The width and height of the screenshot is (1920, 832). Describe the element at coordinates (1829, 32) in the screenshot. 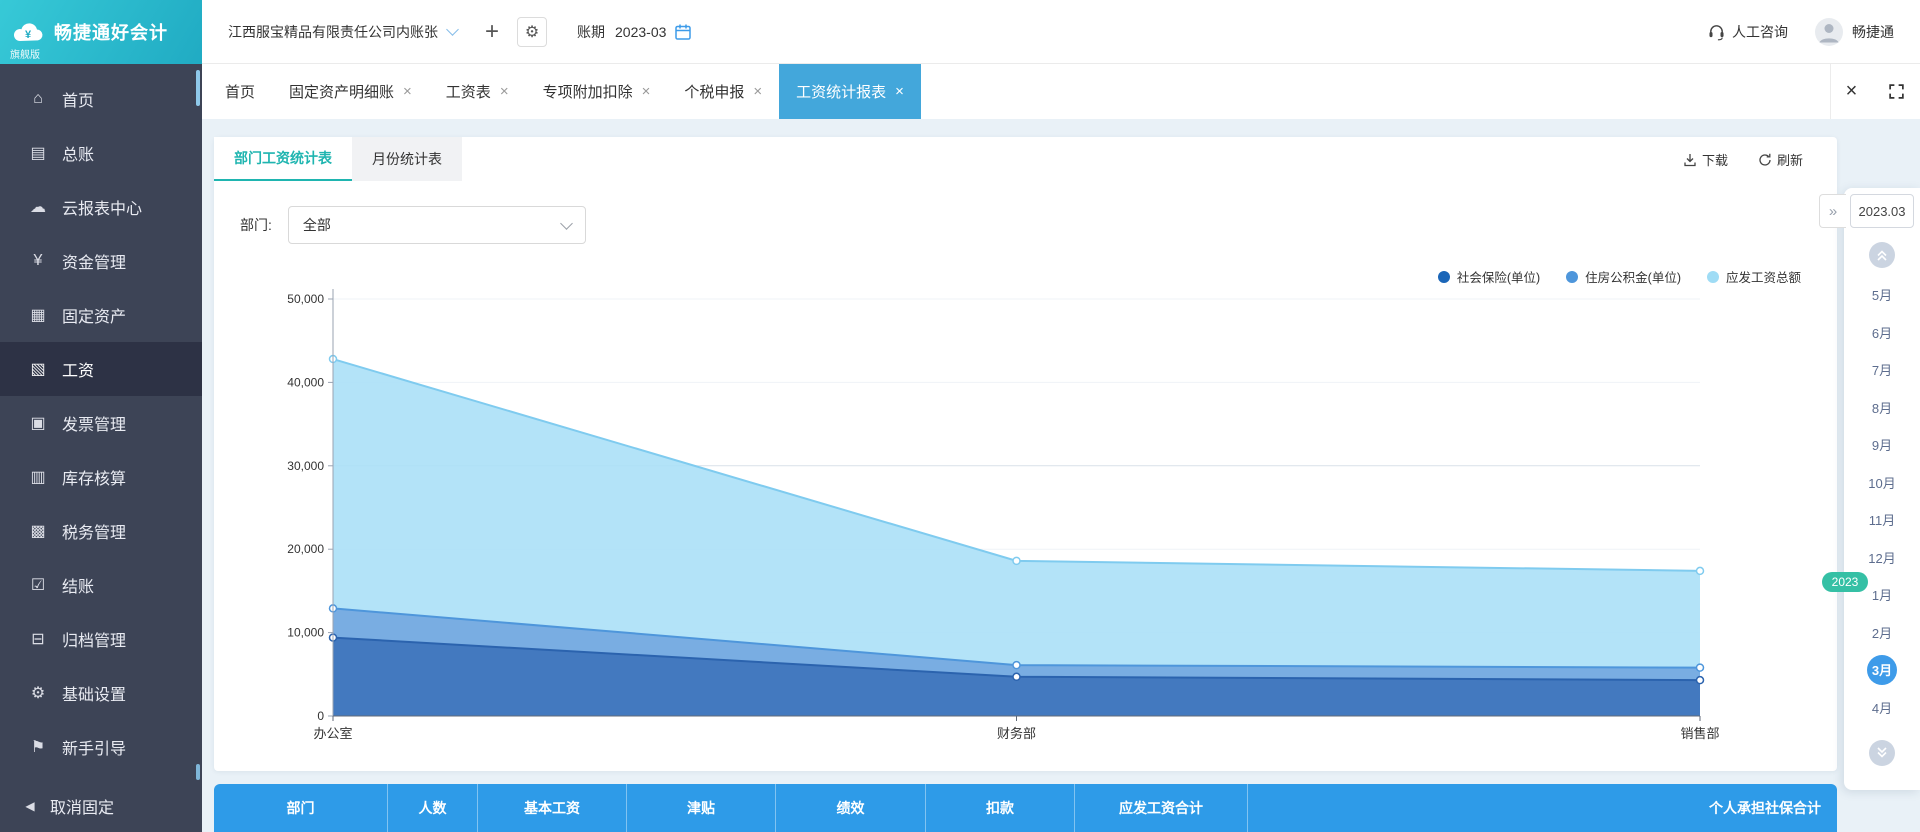

I see `avatar` at that location.